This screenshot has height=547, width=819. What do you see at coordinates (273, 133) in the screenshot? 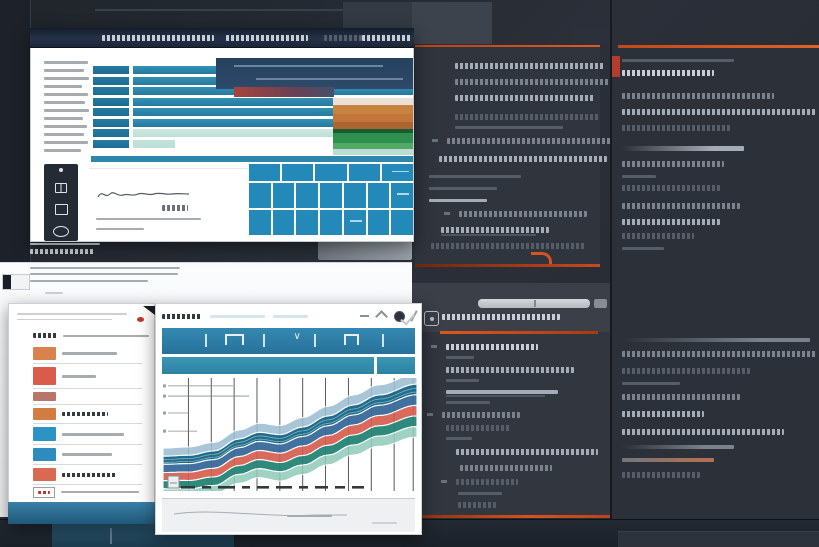
I see `row-value-cell` at bounding box center [273, 133].